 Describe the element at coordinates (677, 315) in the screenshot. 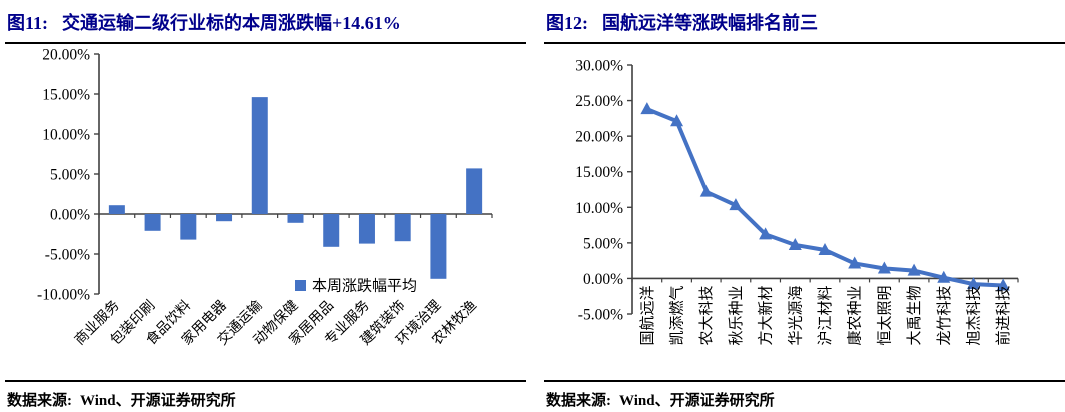

I see `category-label: 凯添燃气` at that location.